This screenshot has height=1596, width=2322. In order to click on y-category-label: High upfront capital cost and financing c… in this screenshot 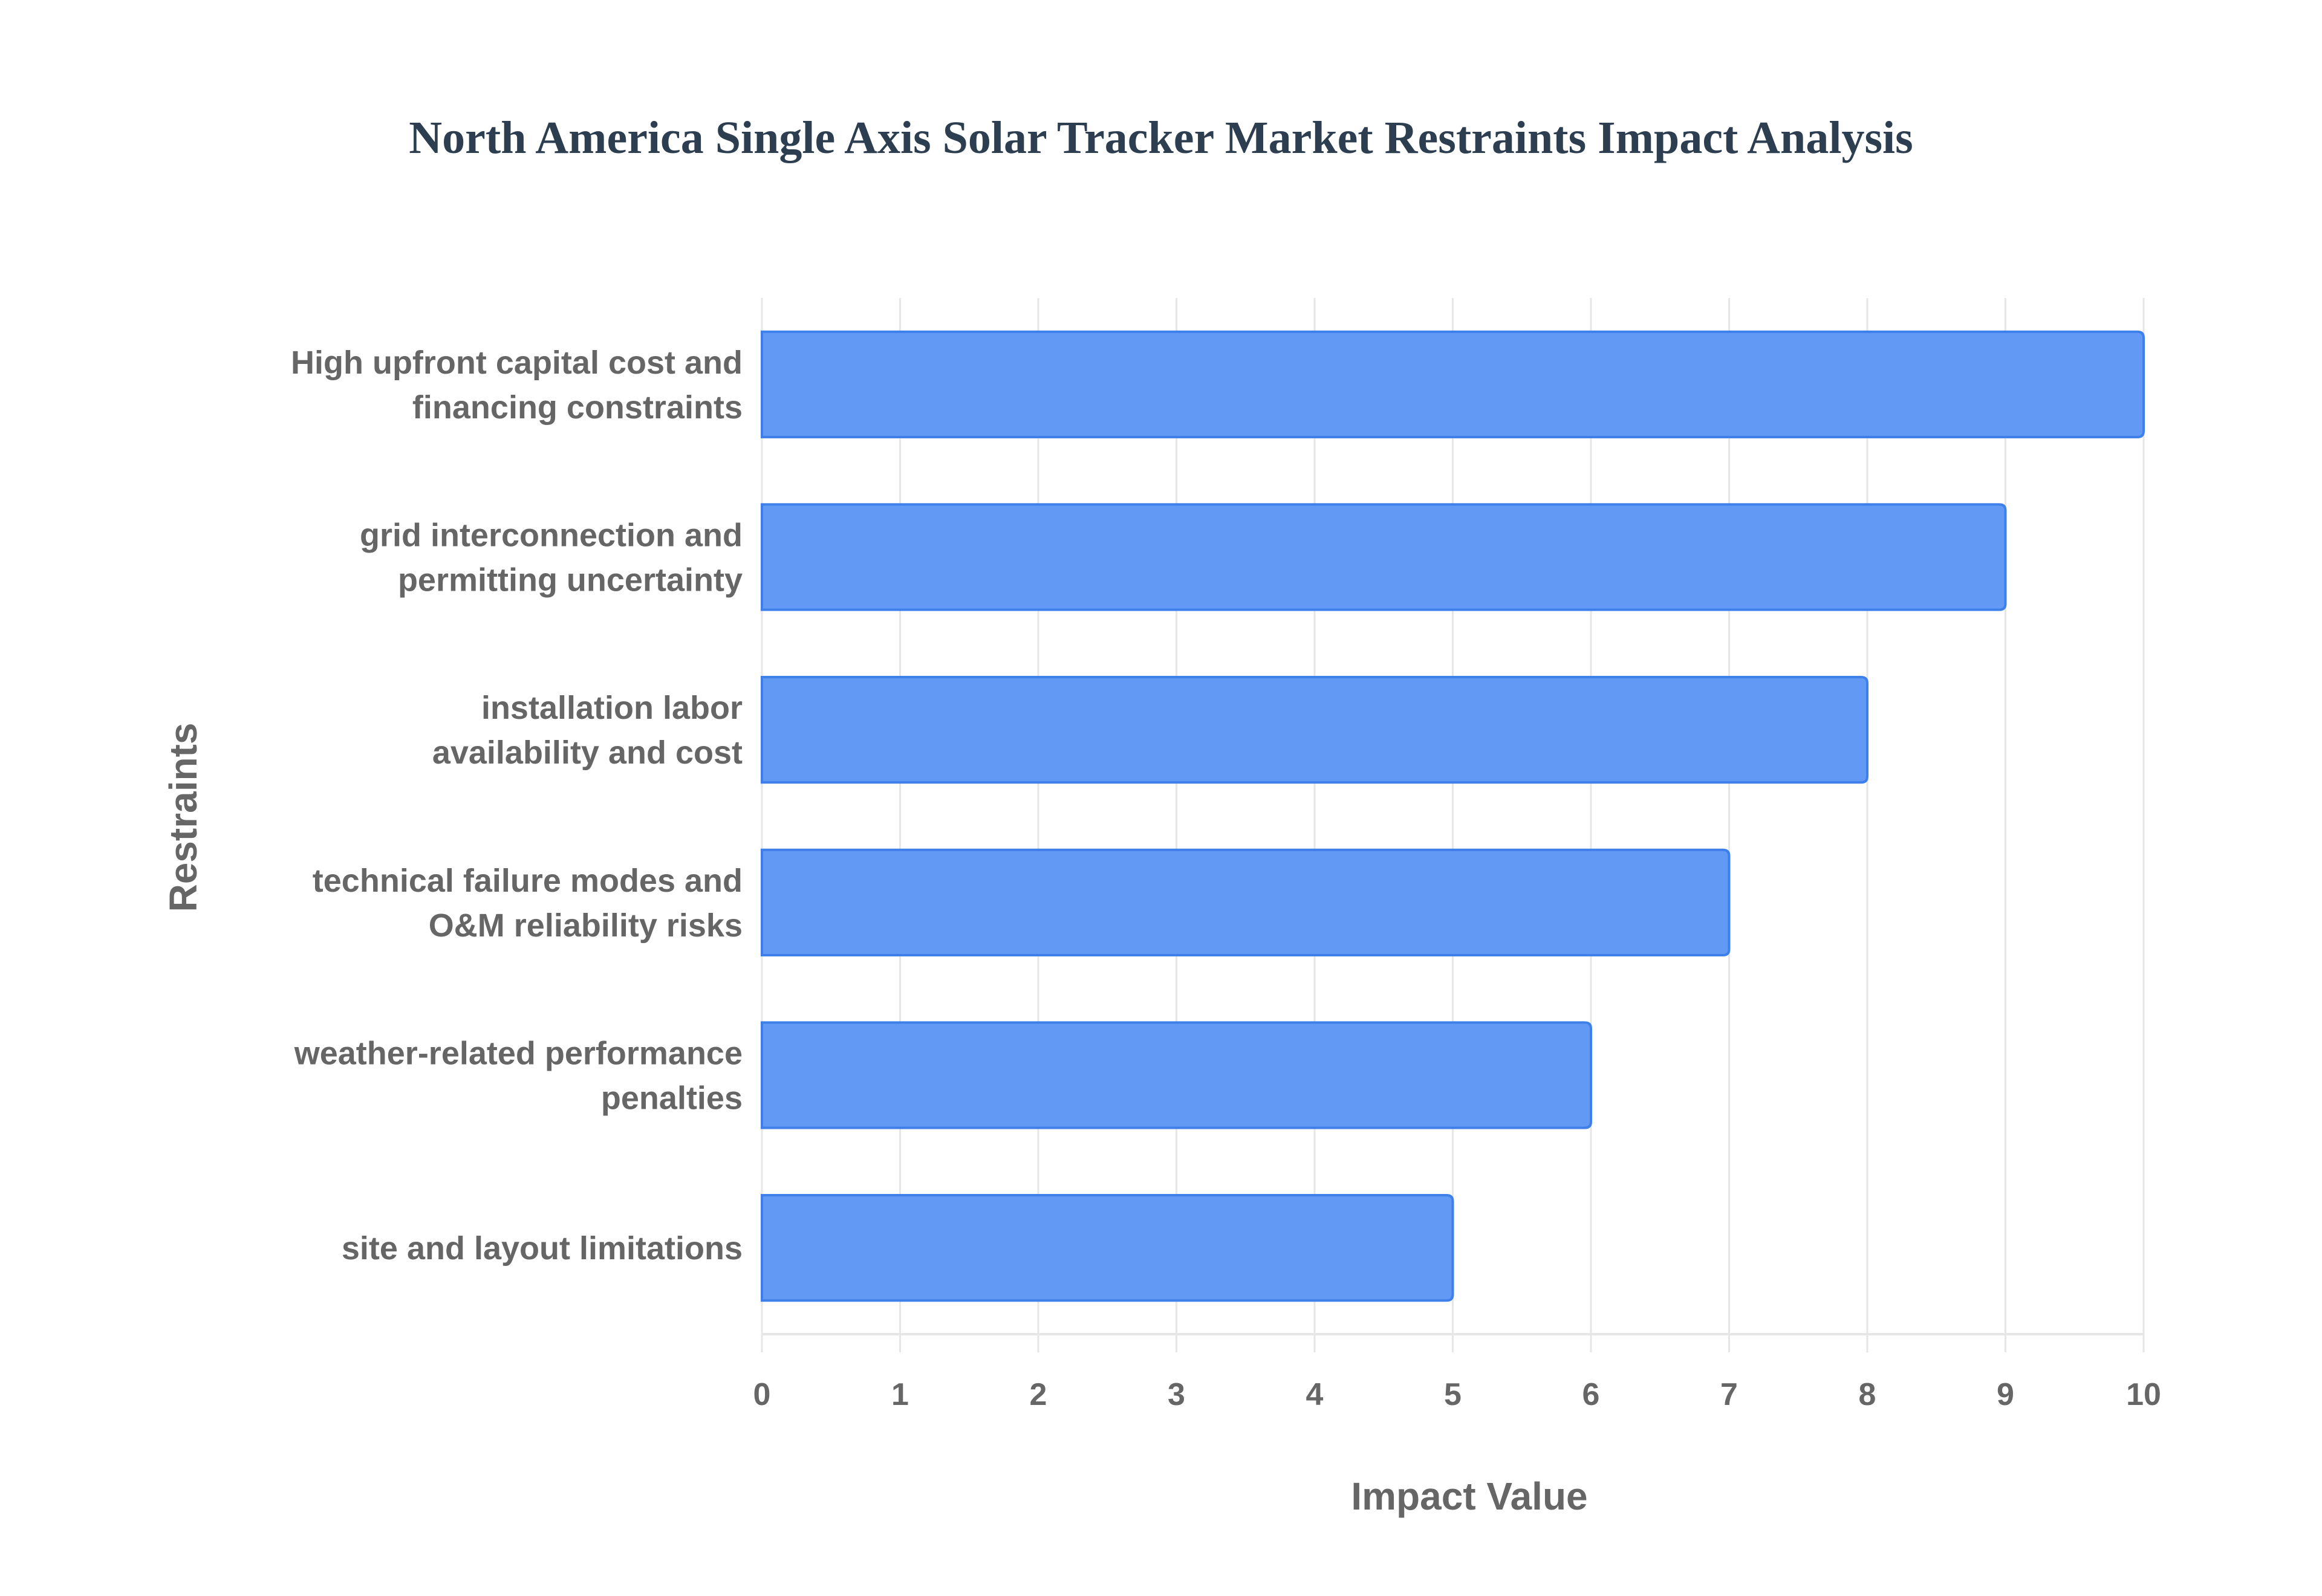, I will do `click(517, 385)`.